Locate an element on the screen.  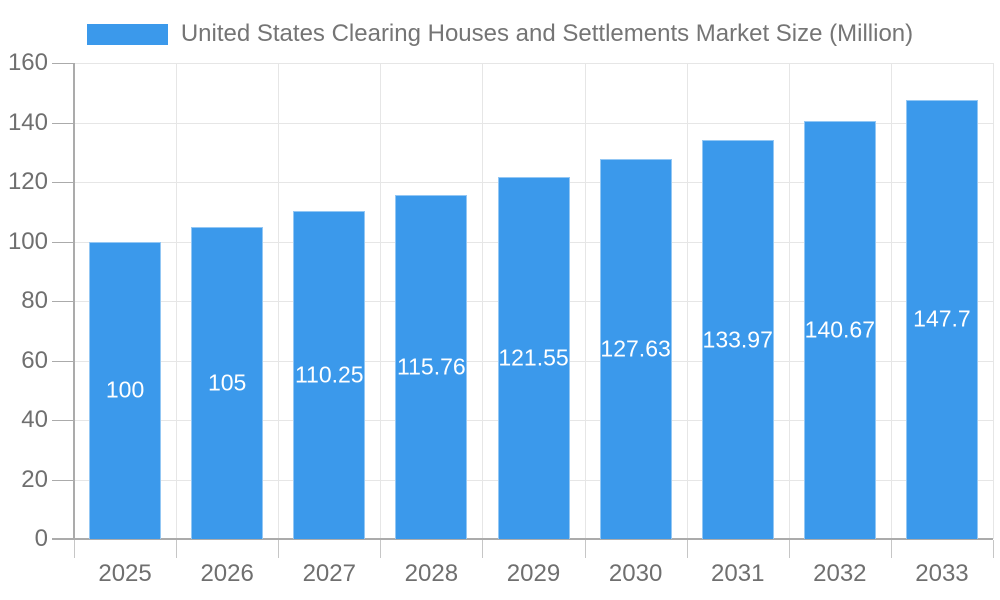
legend-swatch-icon is located at coordinates (127, 34).